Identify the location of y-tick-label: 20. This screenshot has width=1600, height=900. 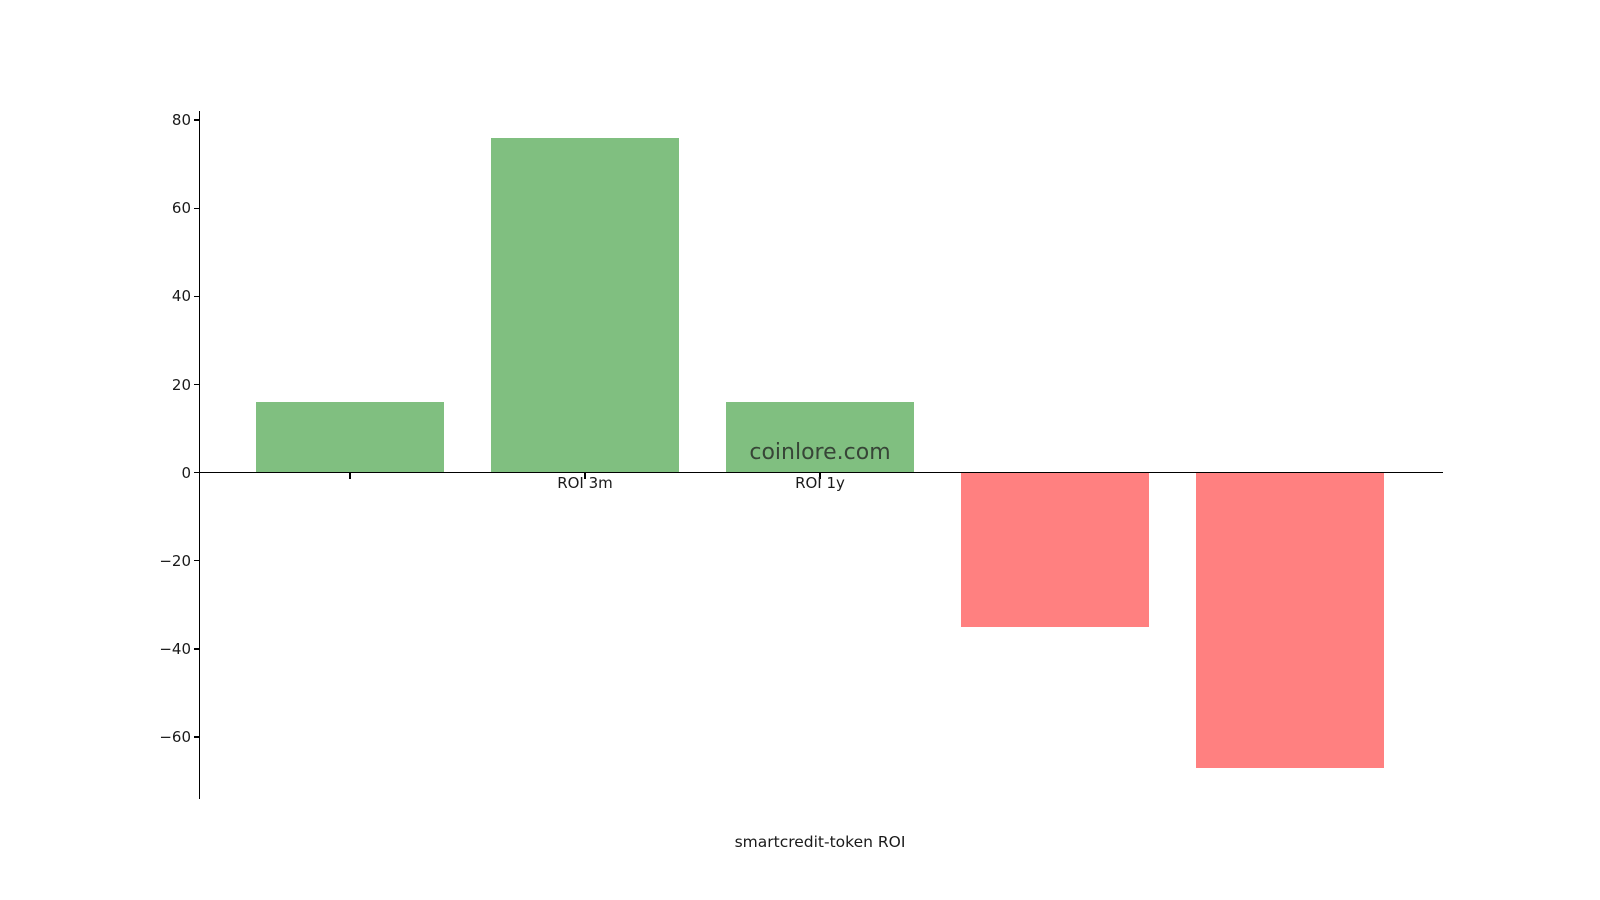
(181, 384).